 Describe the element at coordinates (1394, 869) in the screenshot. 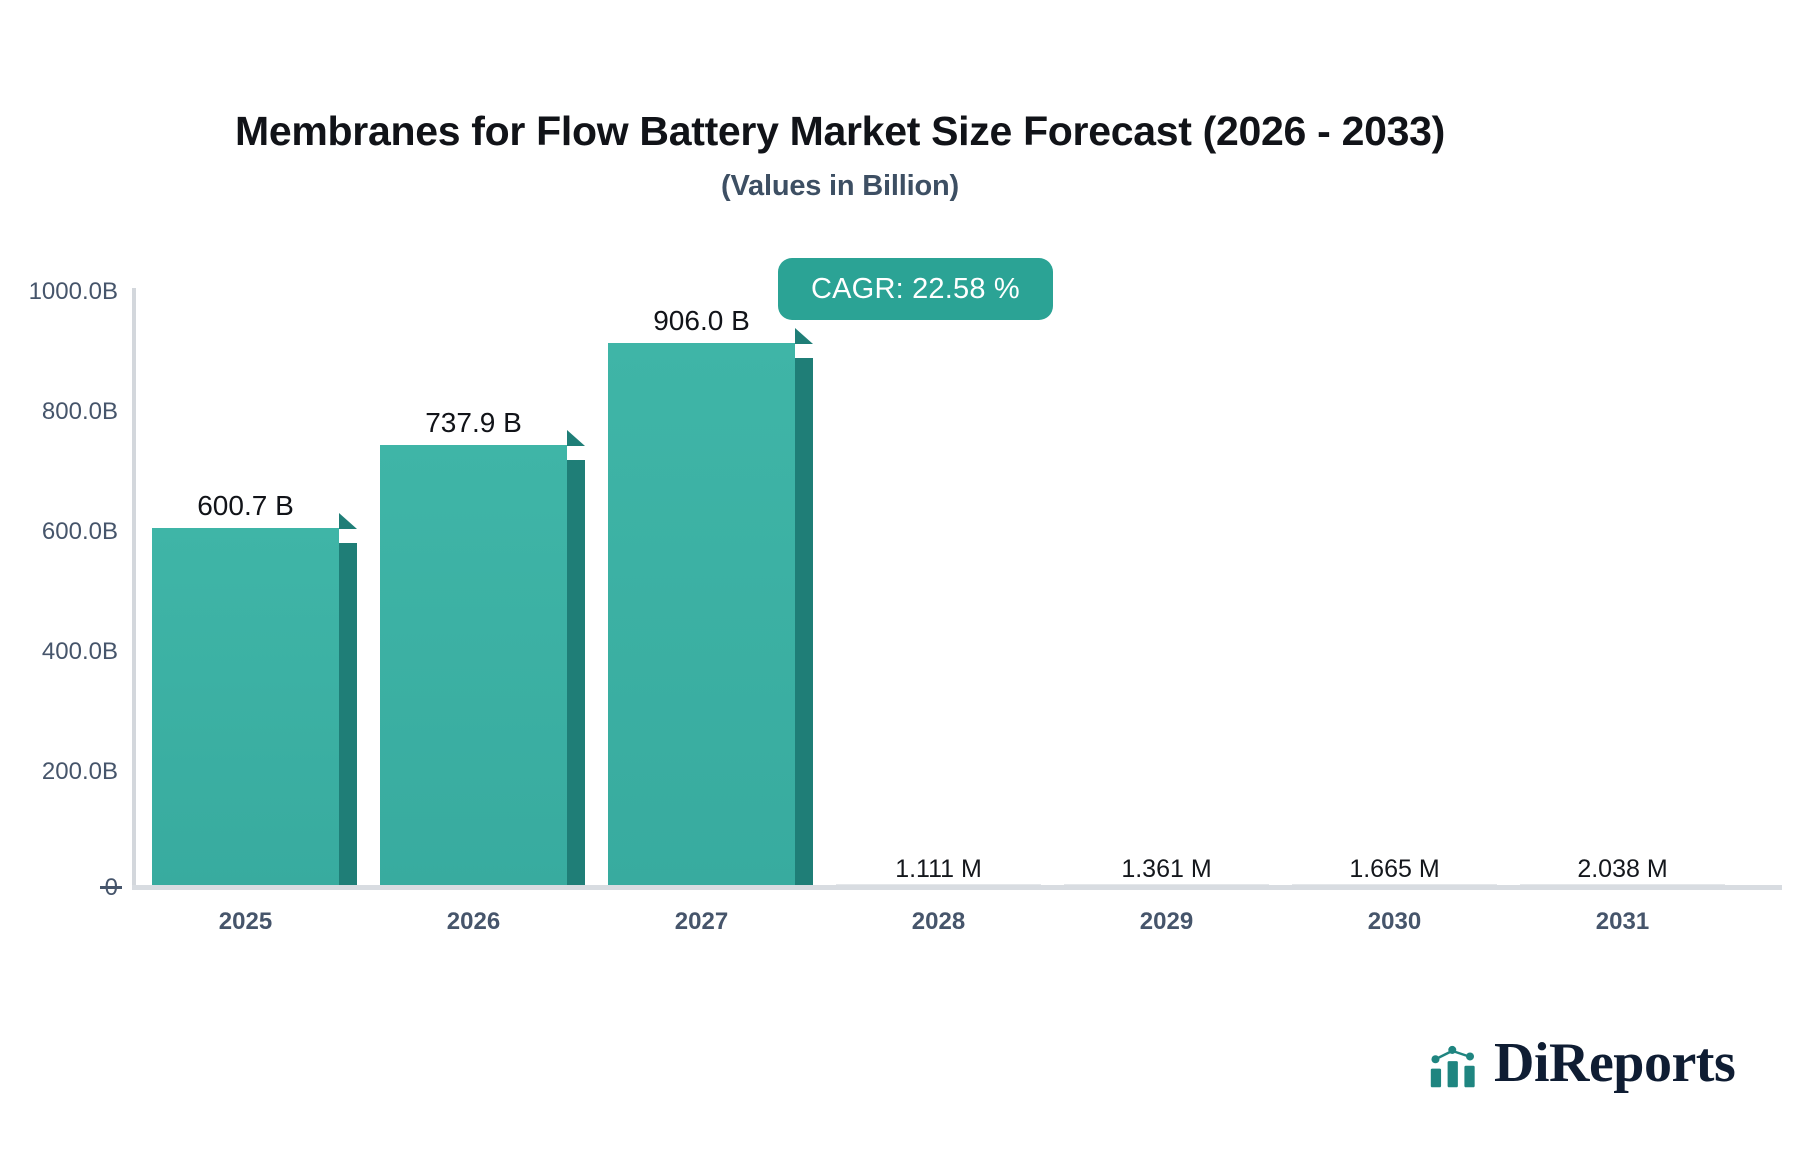

I see `bar-2030-value: 1.665 M` at that location.